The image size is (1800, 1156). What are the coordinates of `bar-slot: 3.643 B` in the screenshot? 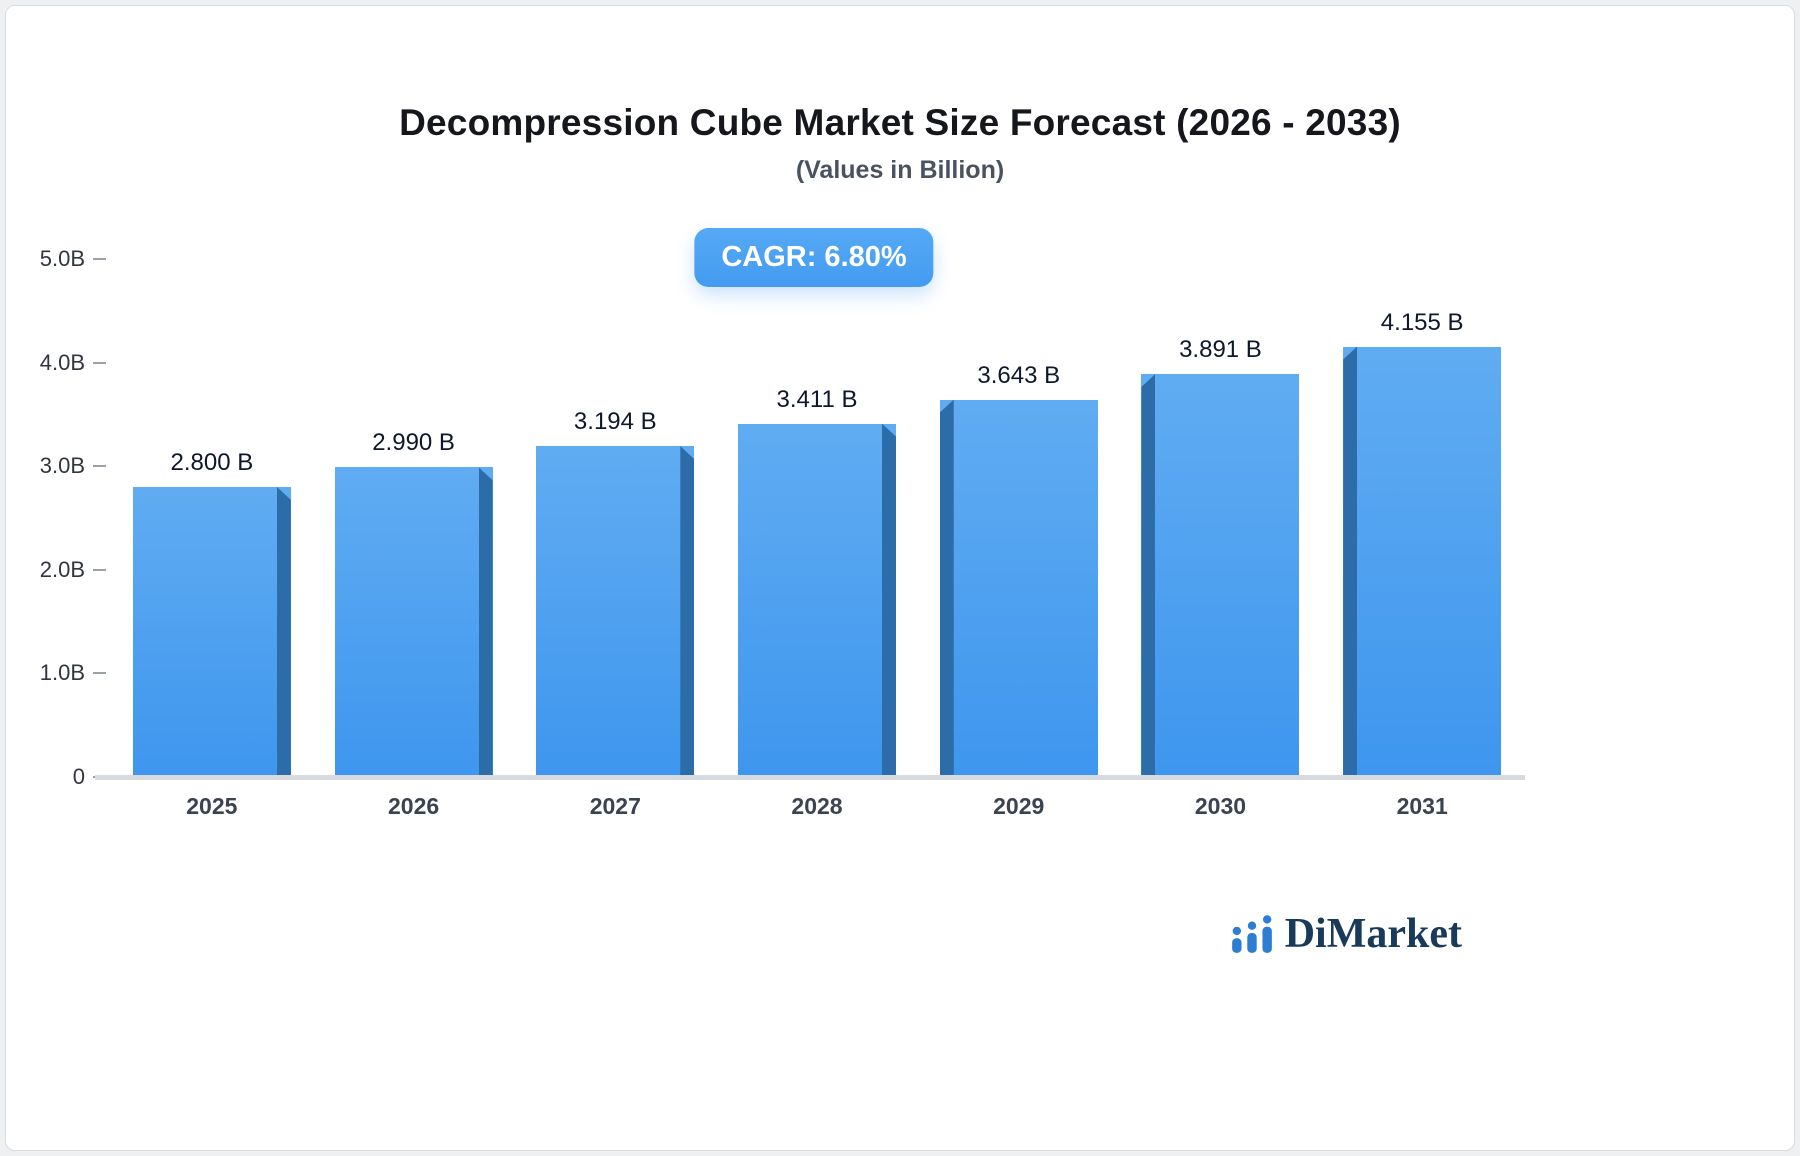 It's located at (1019, 518).